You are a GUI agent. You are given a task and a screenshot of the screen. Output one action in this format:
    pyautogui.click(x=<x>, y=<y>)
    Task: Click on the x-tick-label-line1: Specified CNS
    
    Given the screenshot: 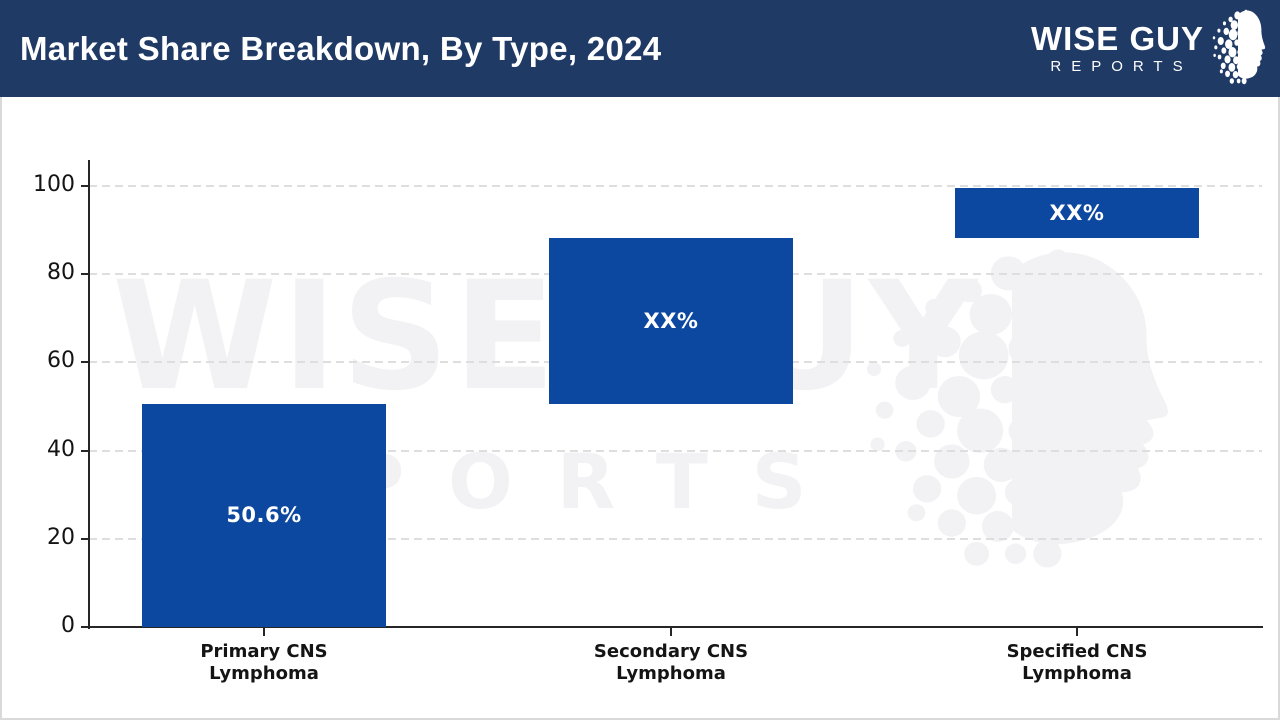 What is the action you would take?
    pyautogui.click(x=1077, y=651)
    